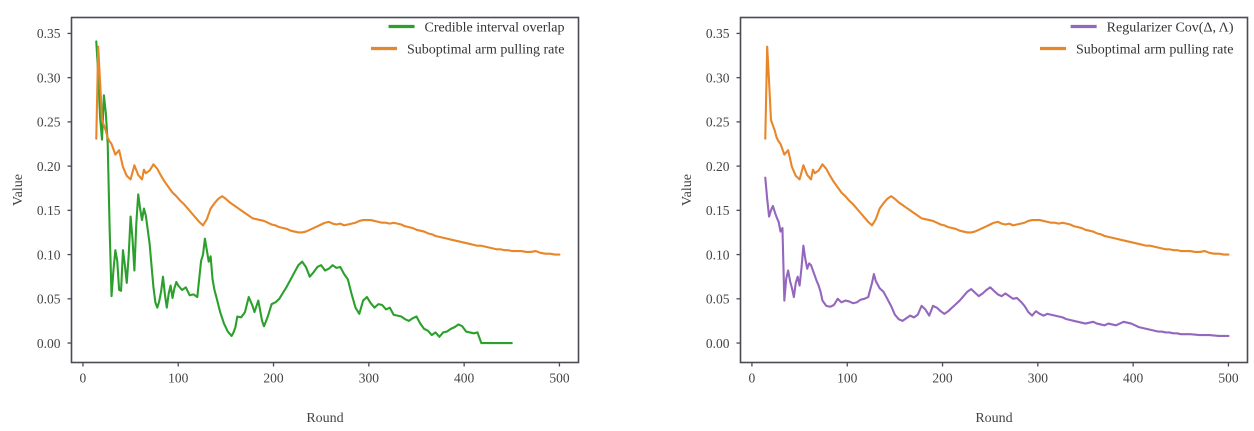 This screenshot has height=431, width=1254. Describe the element at coordinates (495, 28) in the screenshot. I see `legend-label: Credible interval overlap` at that location.